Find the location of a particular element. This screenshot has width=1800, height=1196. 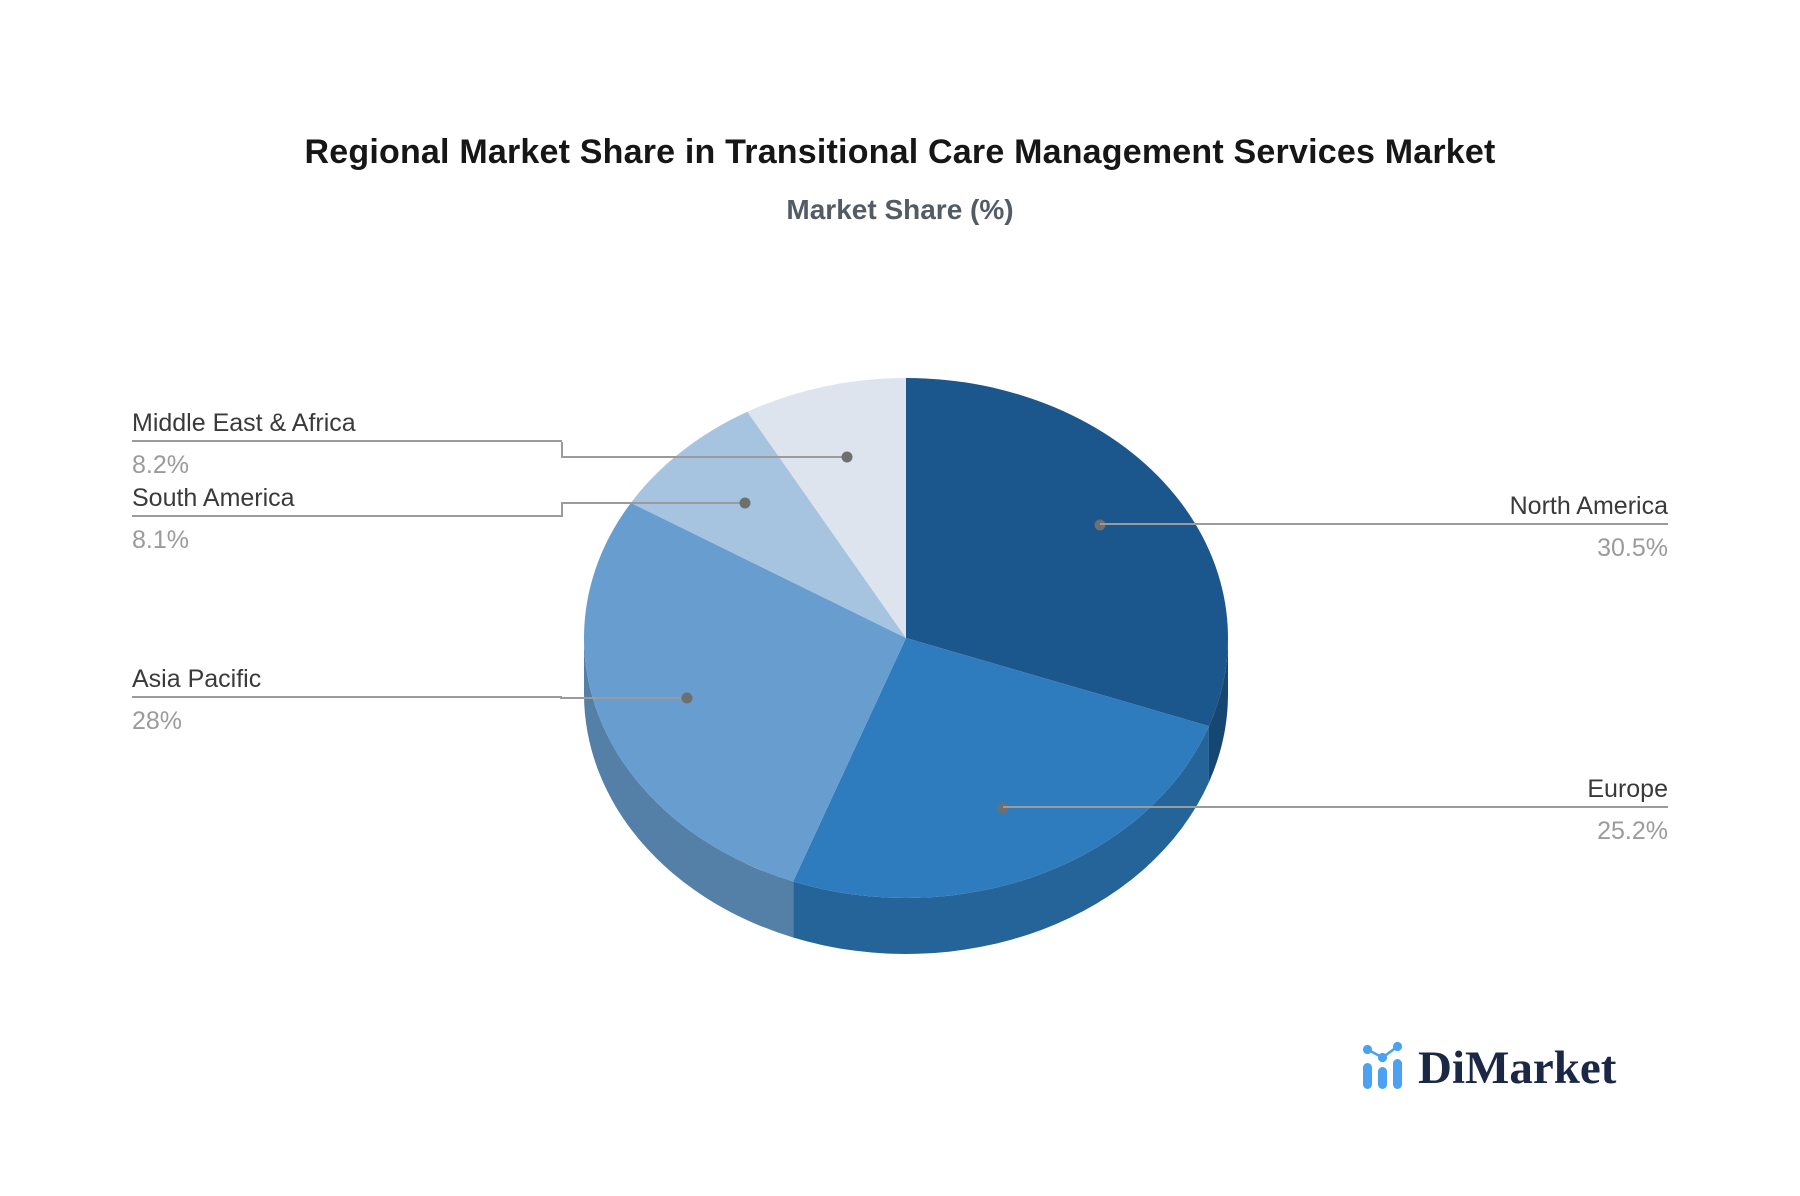

slice-name-south-america: South America is located at coordinates (347, 499).